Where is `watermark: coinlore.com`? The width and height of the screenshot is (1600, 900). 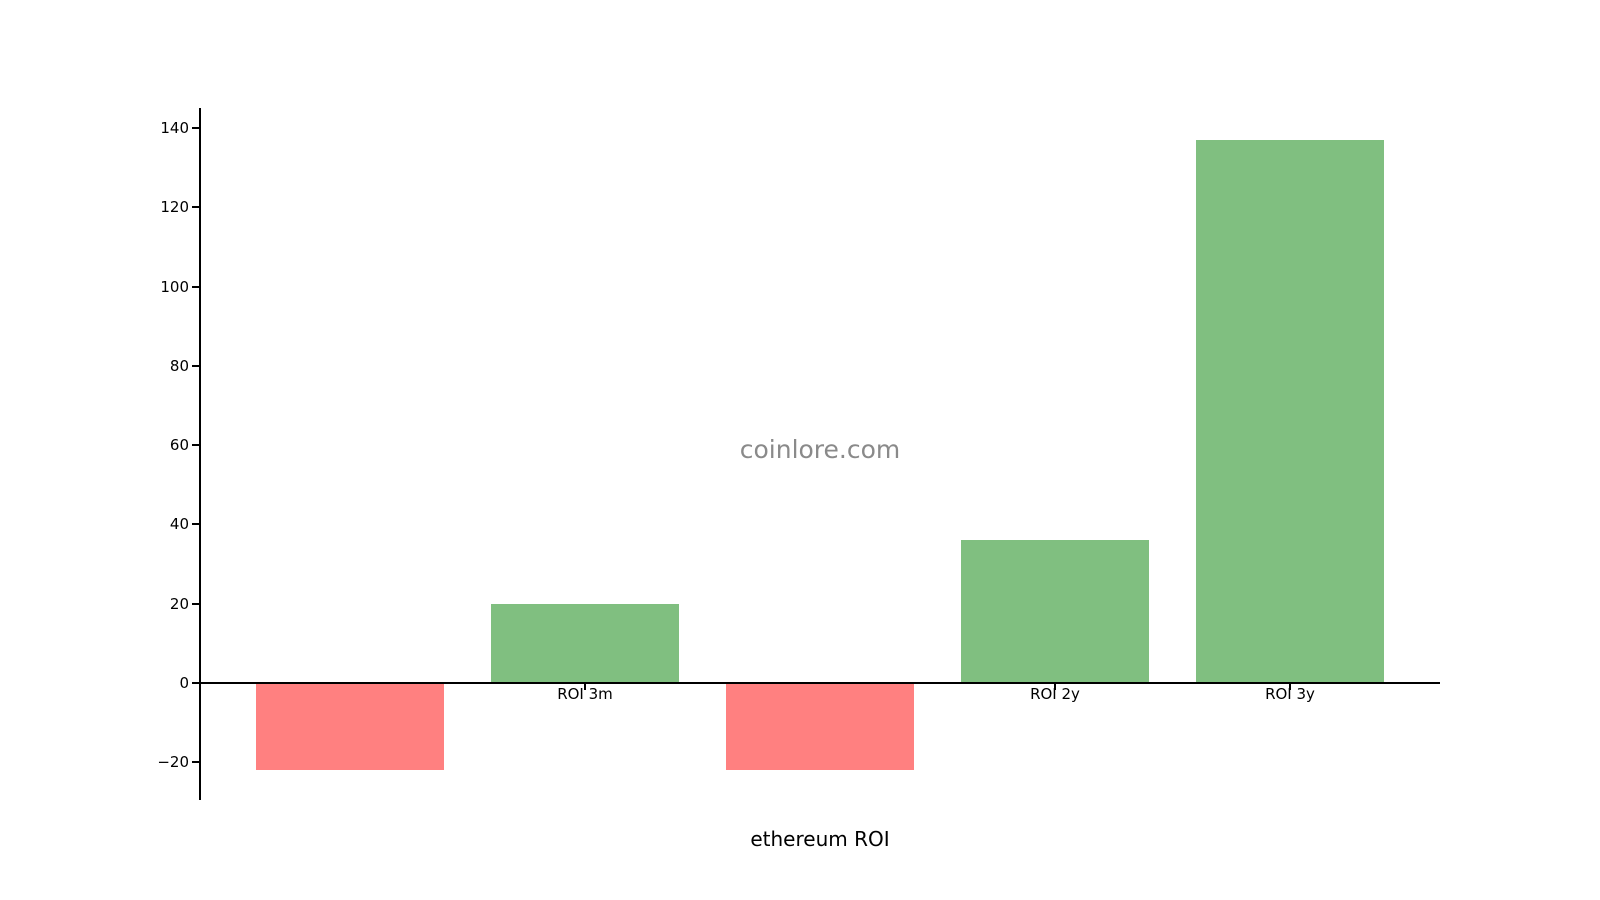
watermark: coinlore.com is located at coordinates (820, 449).